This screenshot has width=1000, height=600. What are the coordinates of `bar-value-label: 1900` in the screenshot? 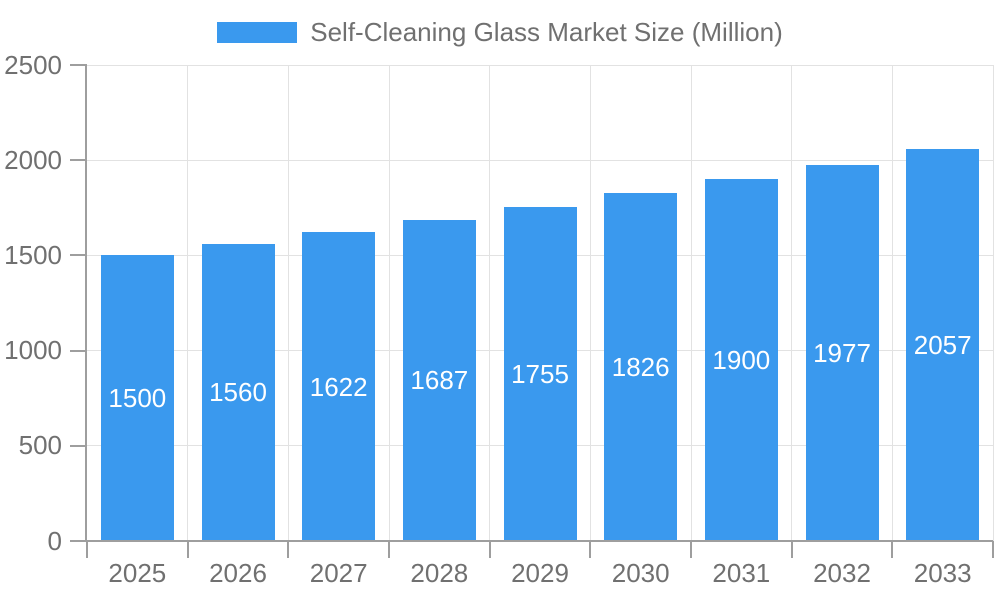 It's located at (741, 360).